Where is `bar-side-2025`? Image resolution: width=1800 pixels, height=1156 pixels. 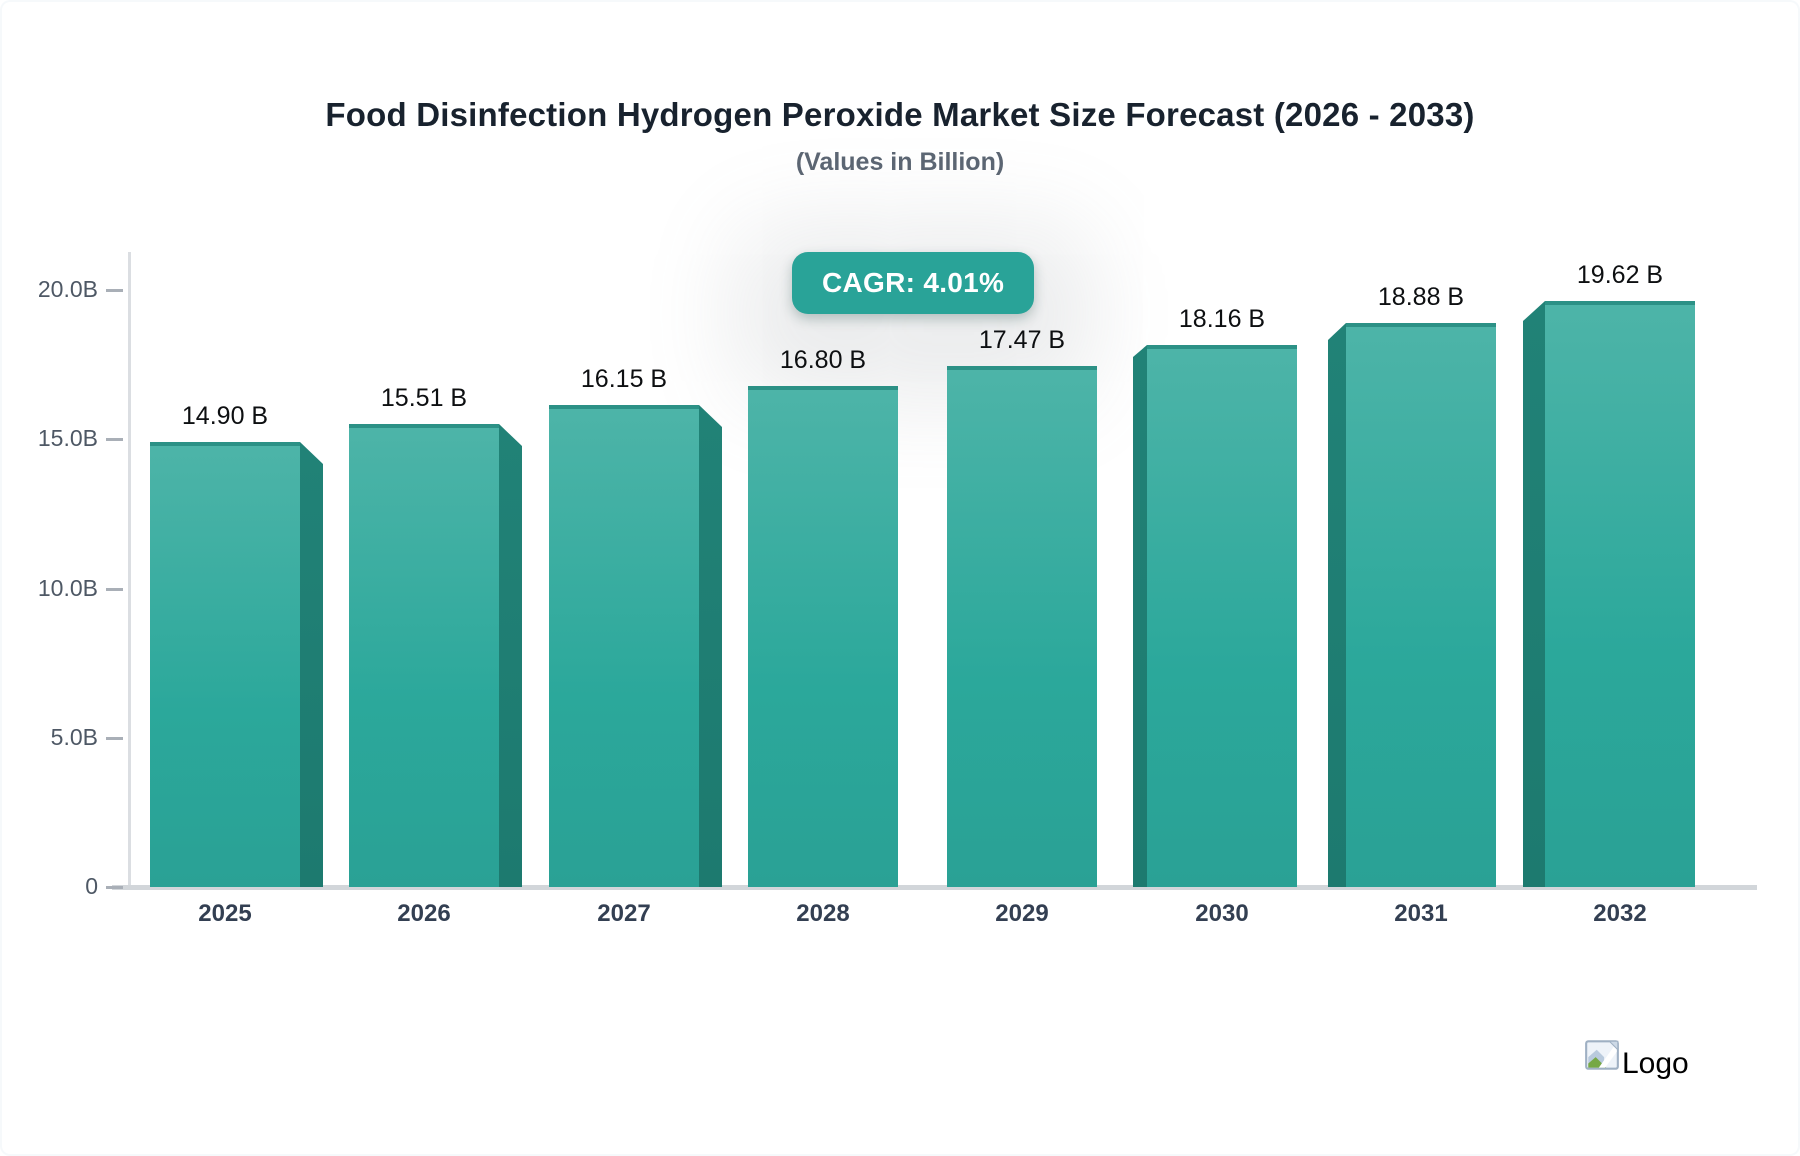
bar-side-2025 is located at coordinates (311, 664).